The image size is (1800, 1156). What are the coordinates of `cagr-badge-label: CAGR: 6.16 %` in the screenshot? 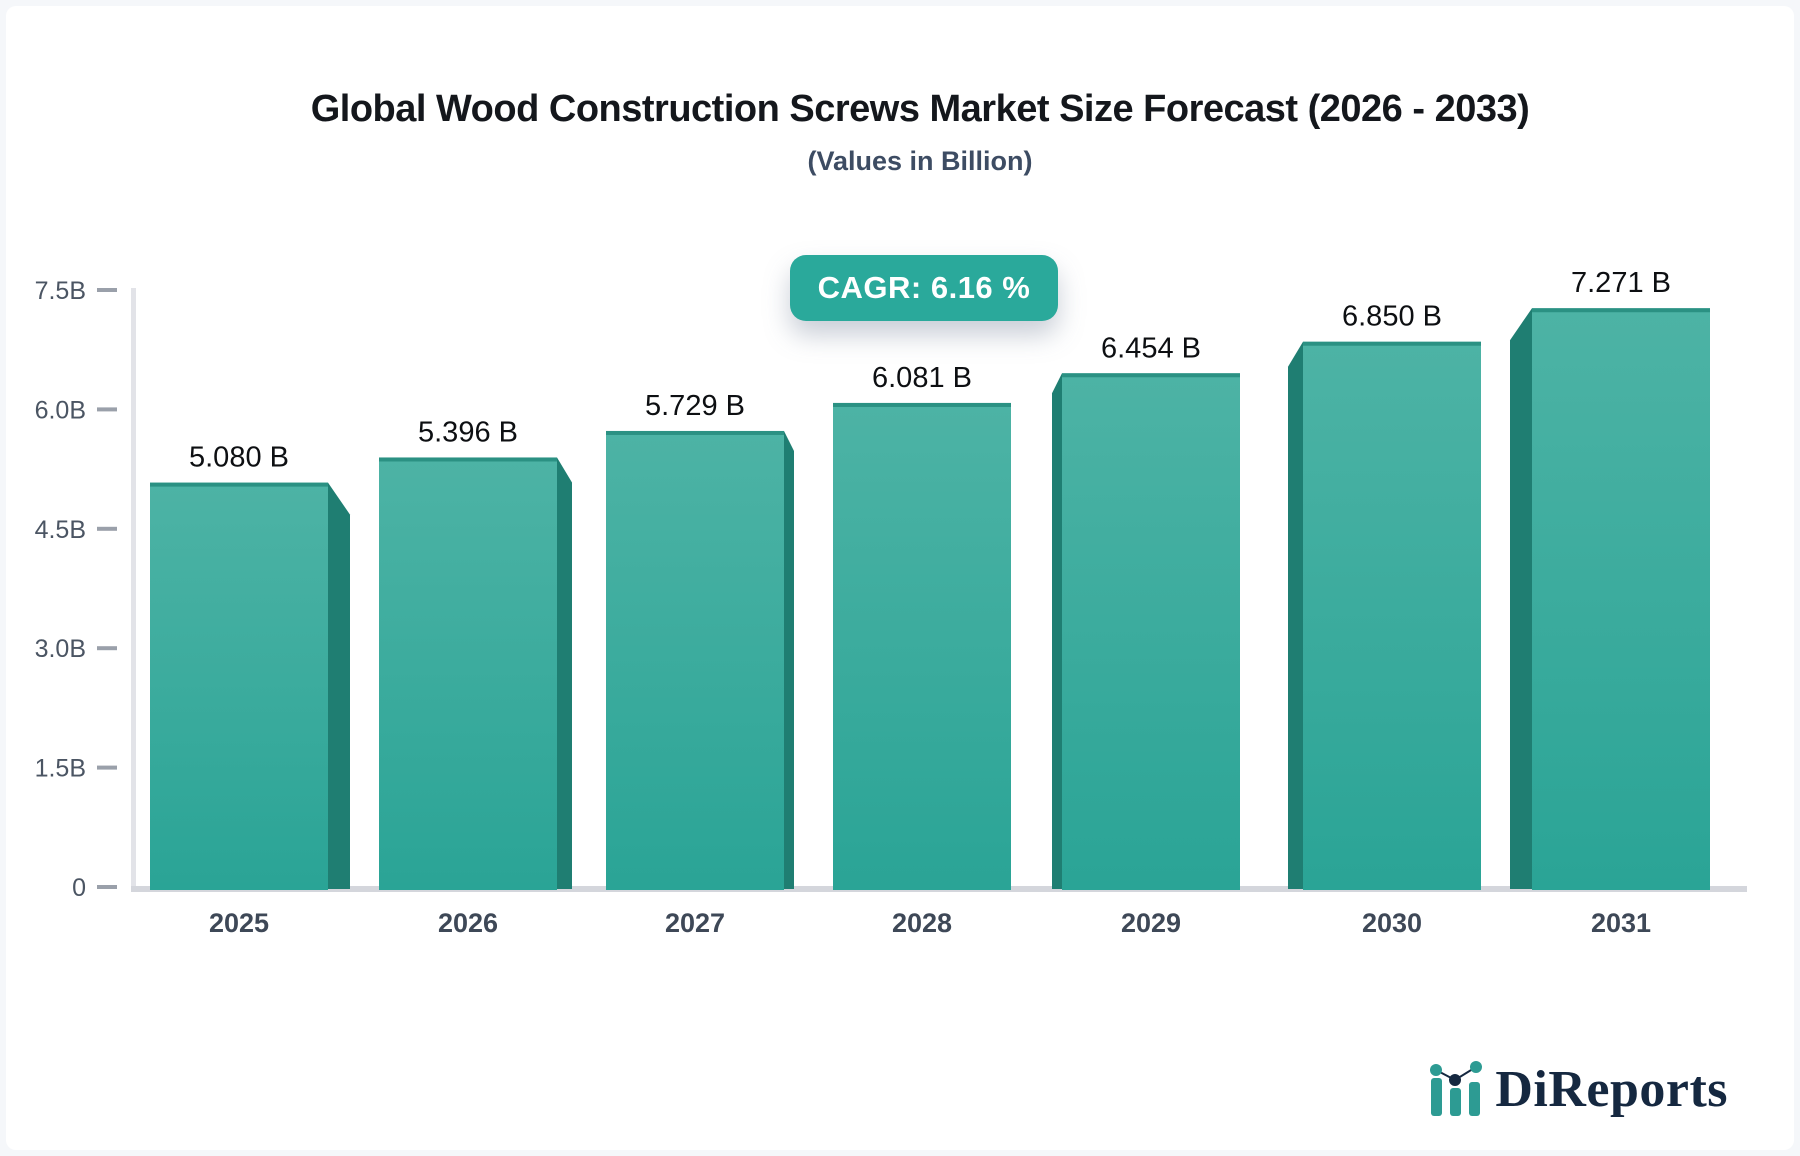 It's located at (924, 287).